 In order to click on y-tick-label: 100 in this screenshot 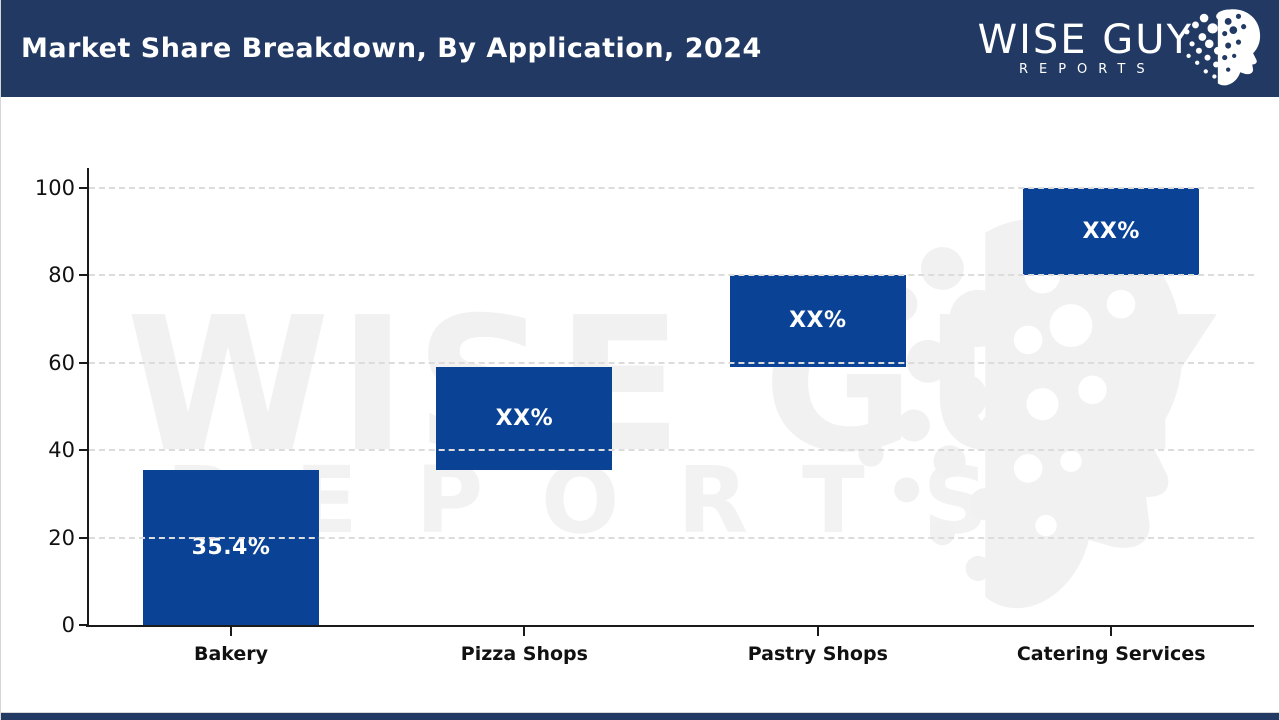, I will do `click(54, 187)`.